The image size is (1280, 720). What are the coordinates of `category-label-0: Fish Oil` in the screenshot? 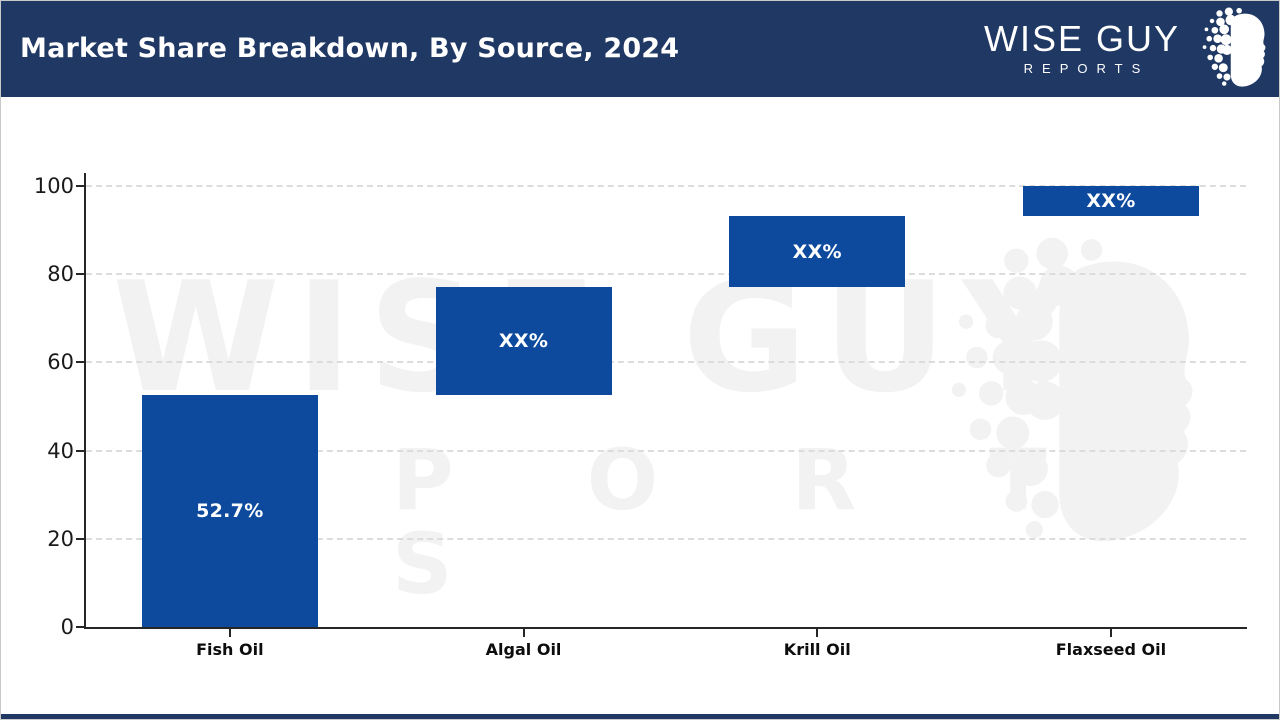 It's located at (230, 649).